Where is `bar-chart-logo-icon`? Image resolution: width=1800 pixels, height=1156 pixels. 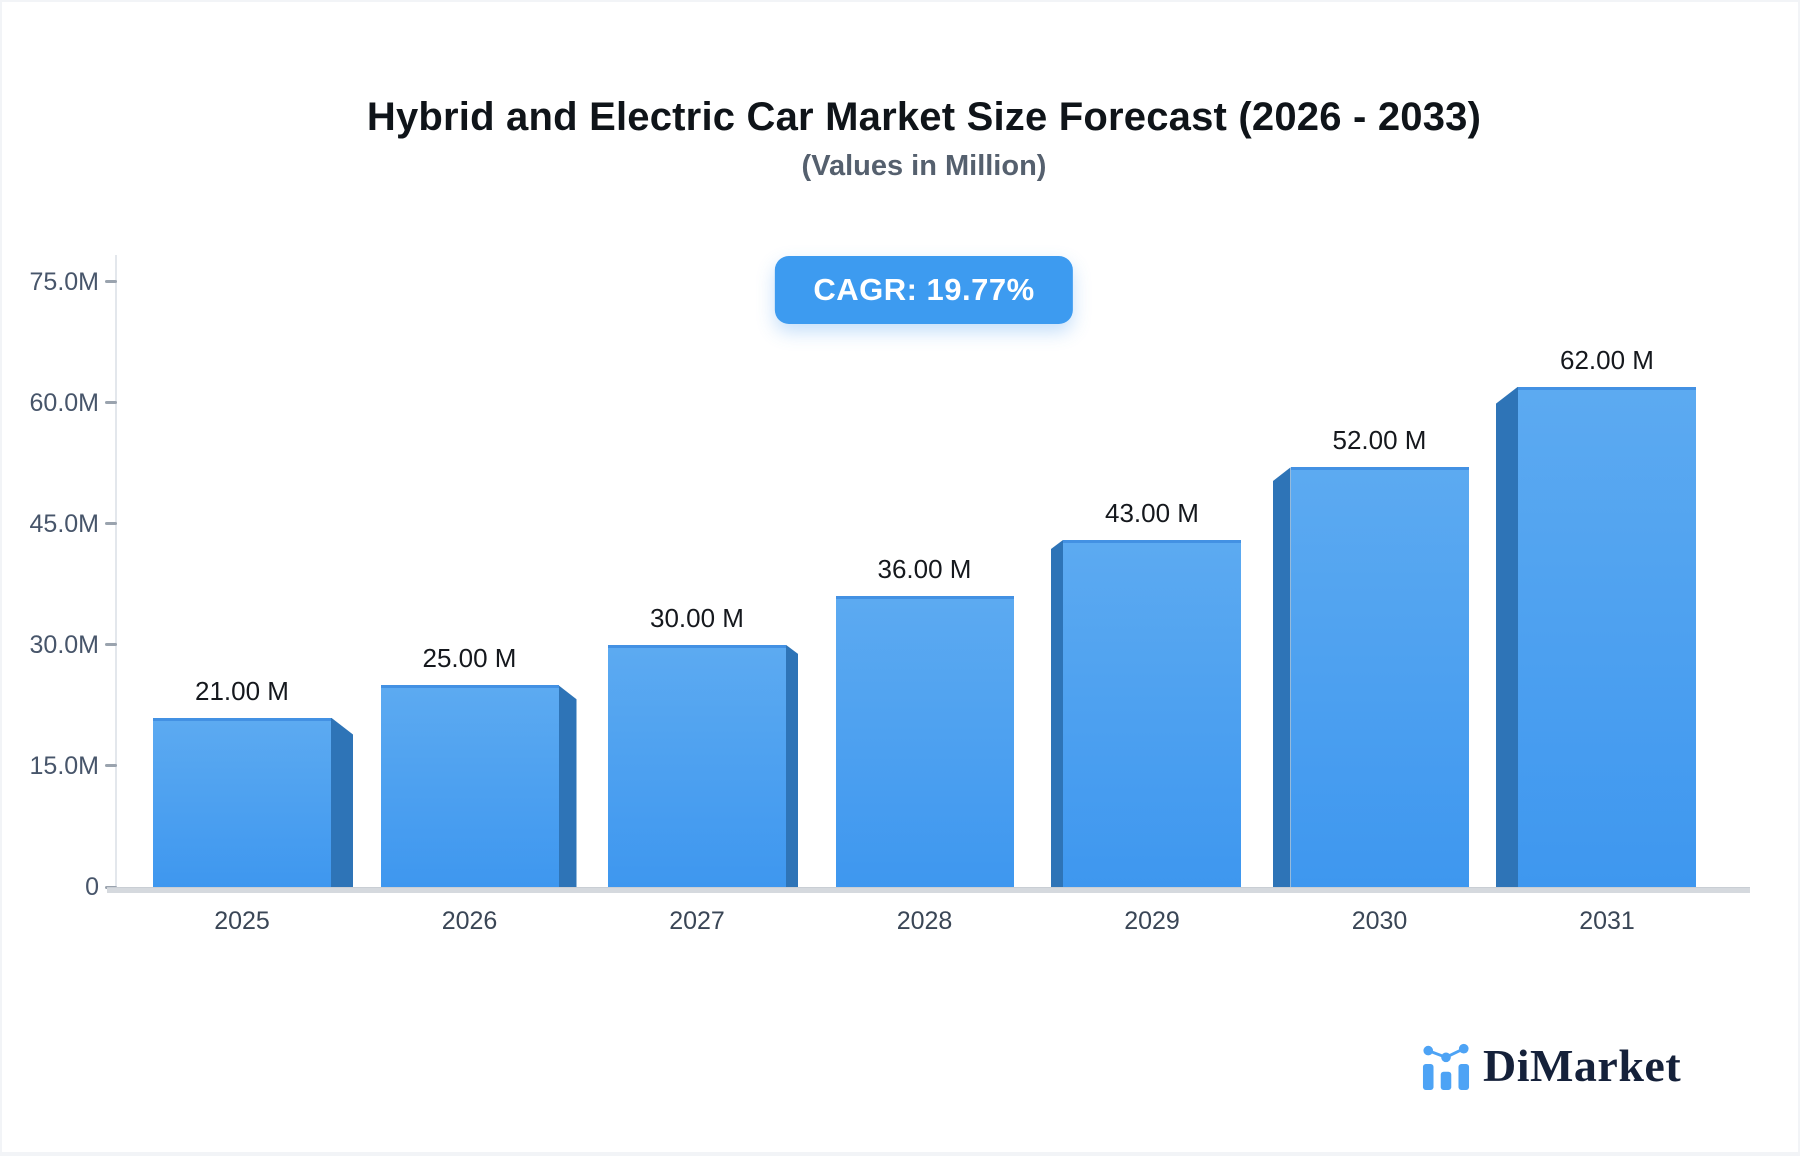
bar-chart-logo-icon is located at coordinates (1446, 1066).